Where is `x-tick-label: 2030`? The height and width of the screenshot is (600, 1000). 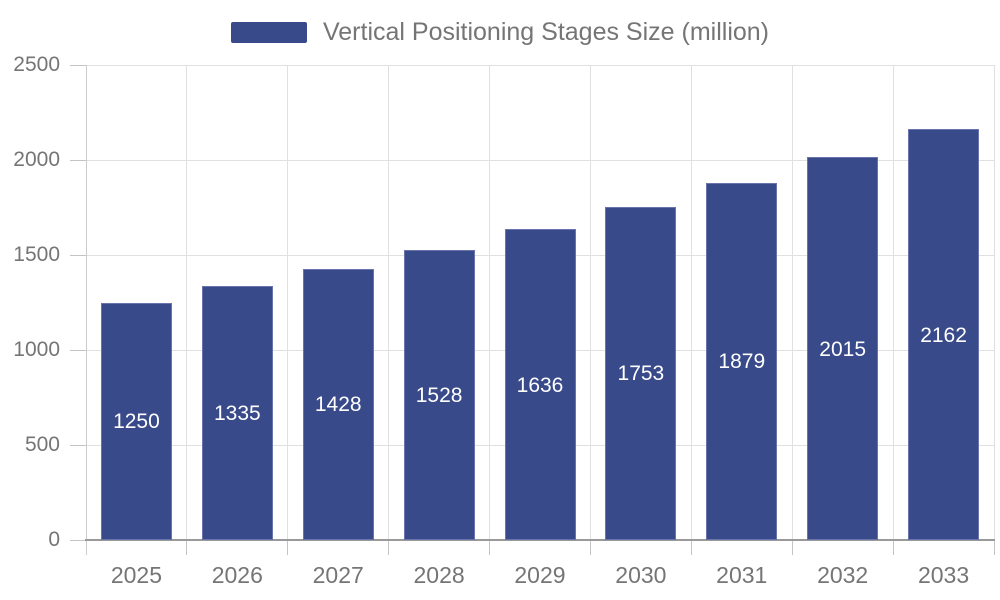
x-tick-label: 2030 is located at coordinates (641, 575).